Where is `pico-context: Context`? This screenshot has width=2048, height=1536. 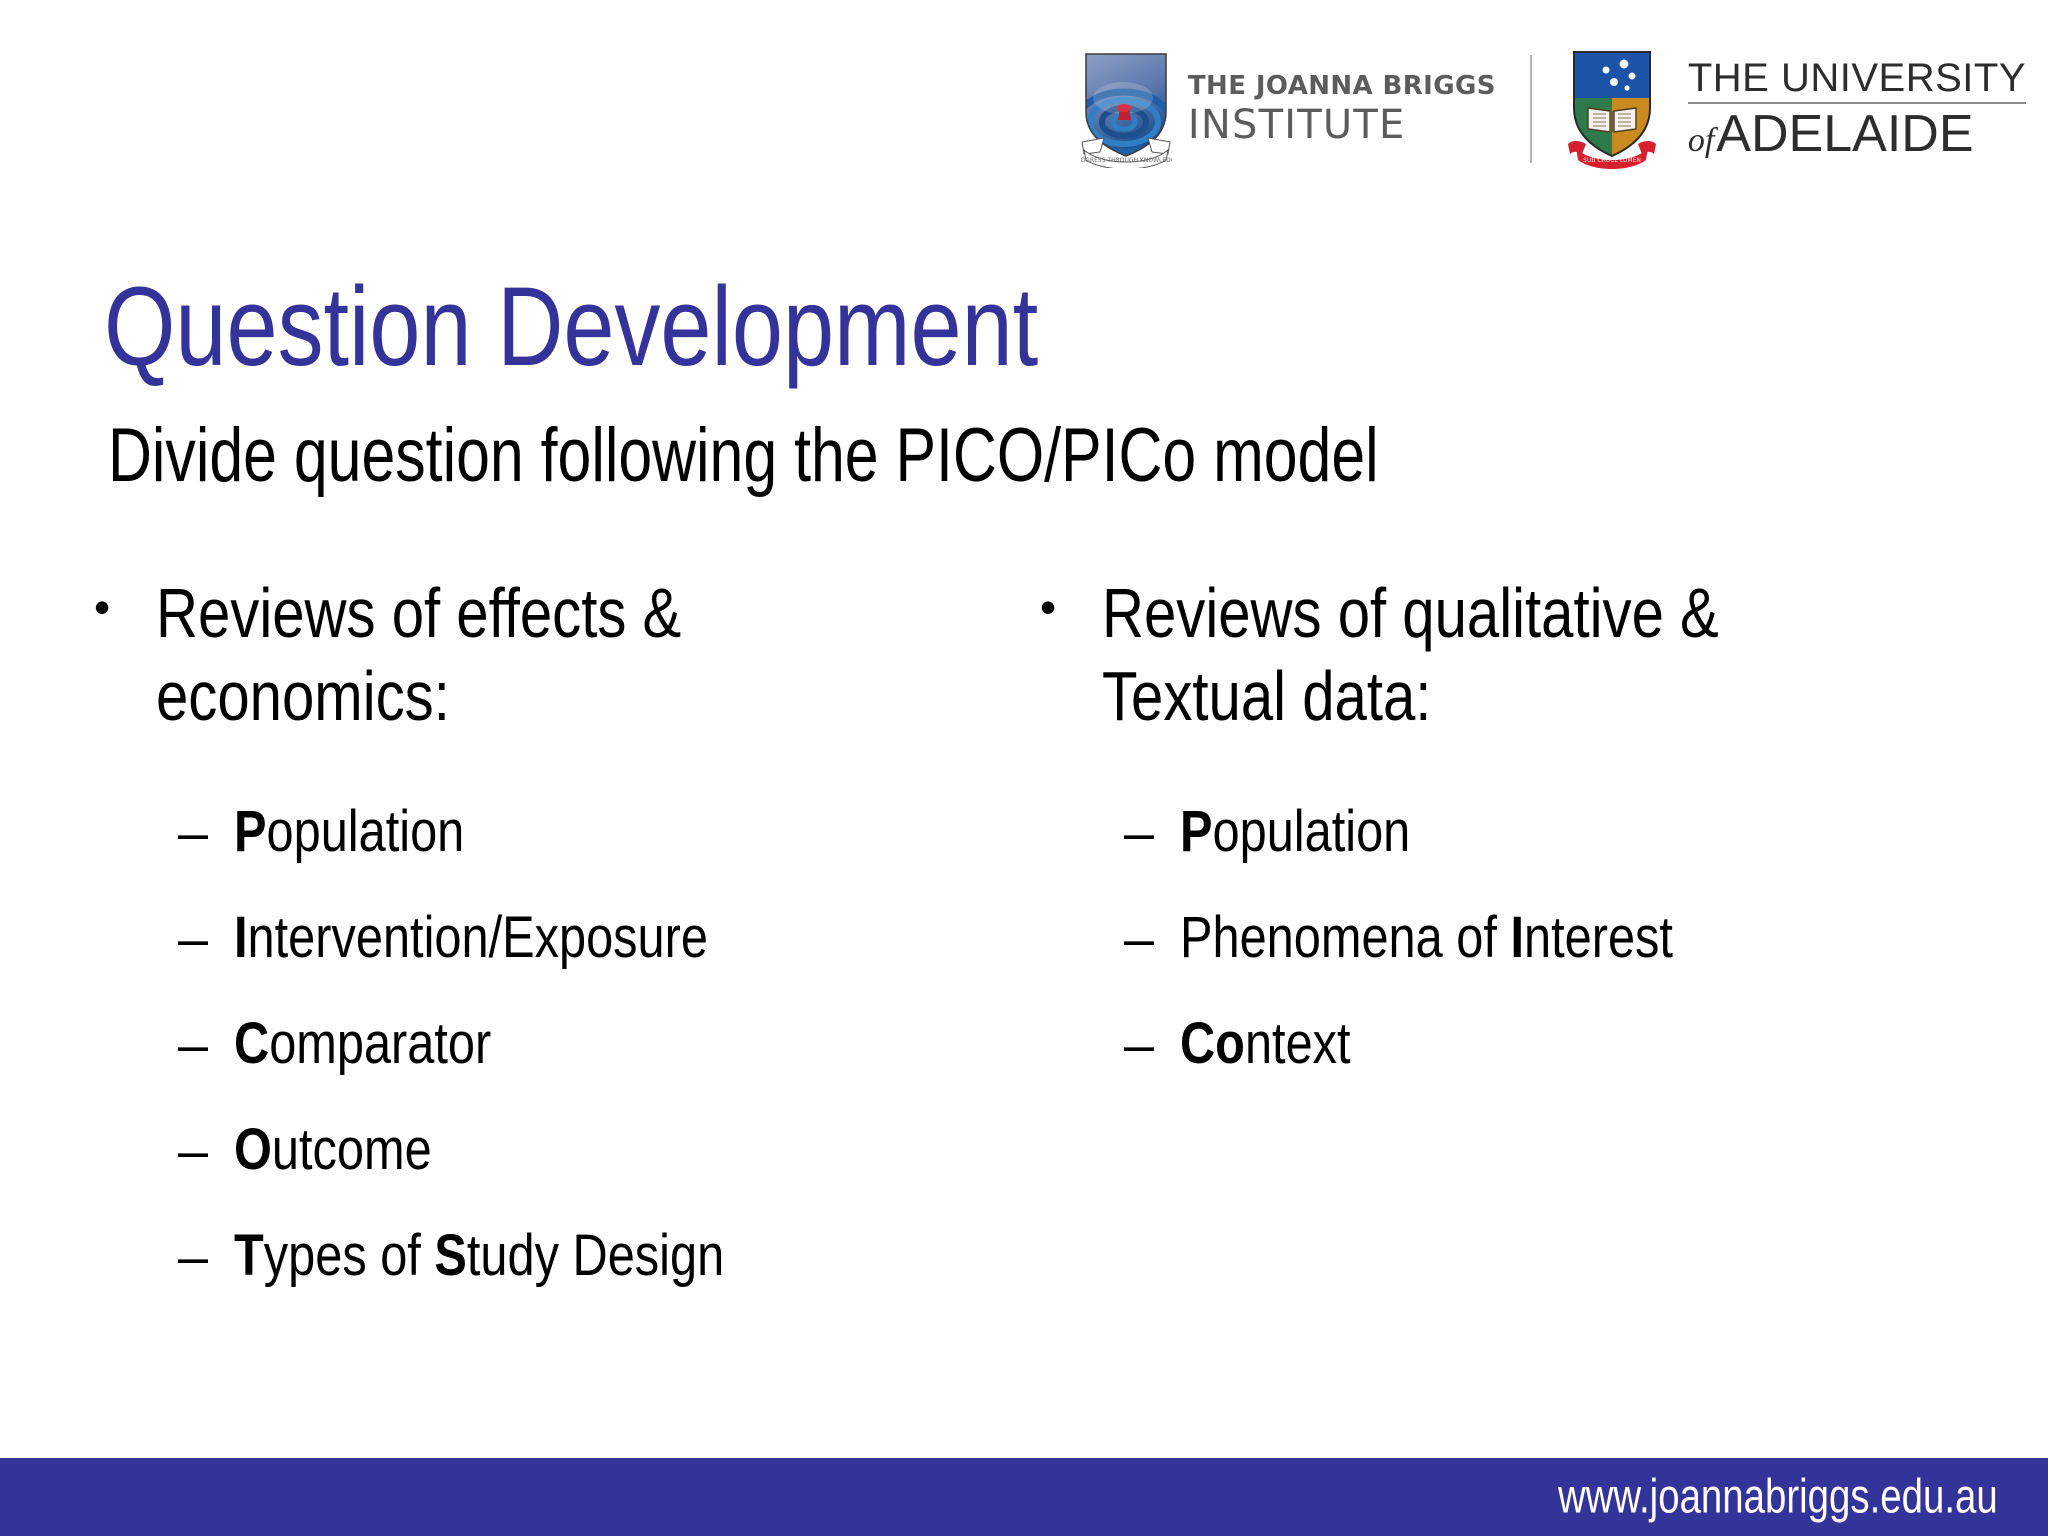
pico-context: Context is located at coordinates (1265, 1044).